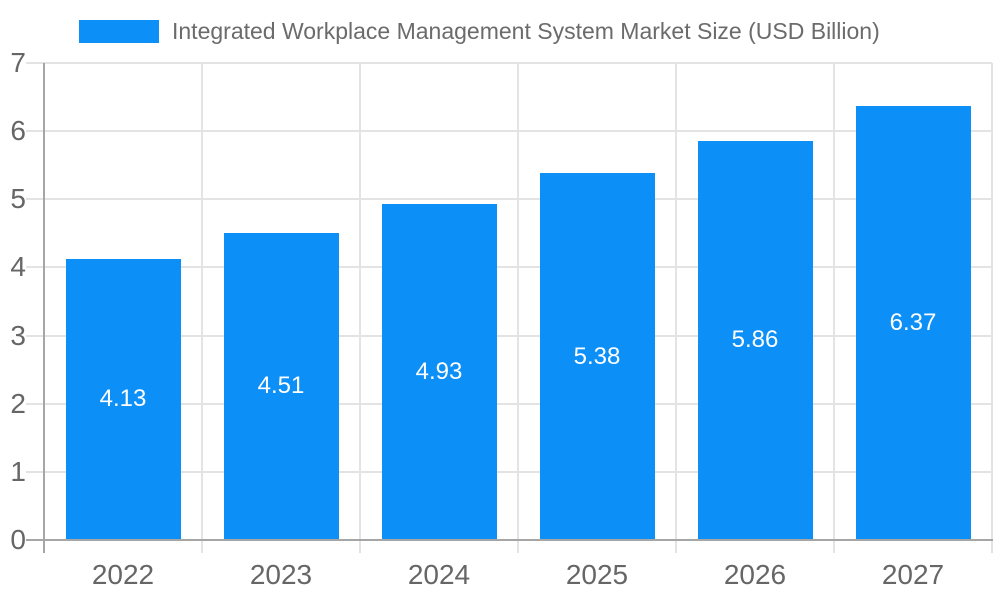 The width and height of the screenshot is (1000, 600). What do you see at coordinates (18, 471) in the screenshot?
I see `y-tick-label: 1` at bounding box center [18, 471].